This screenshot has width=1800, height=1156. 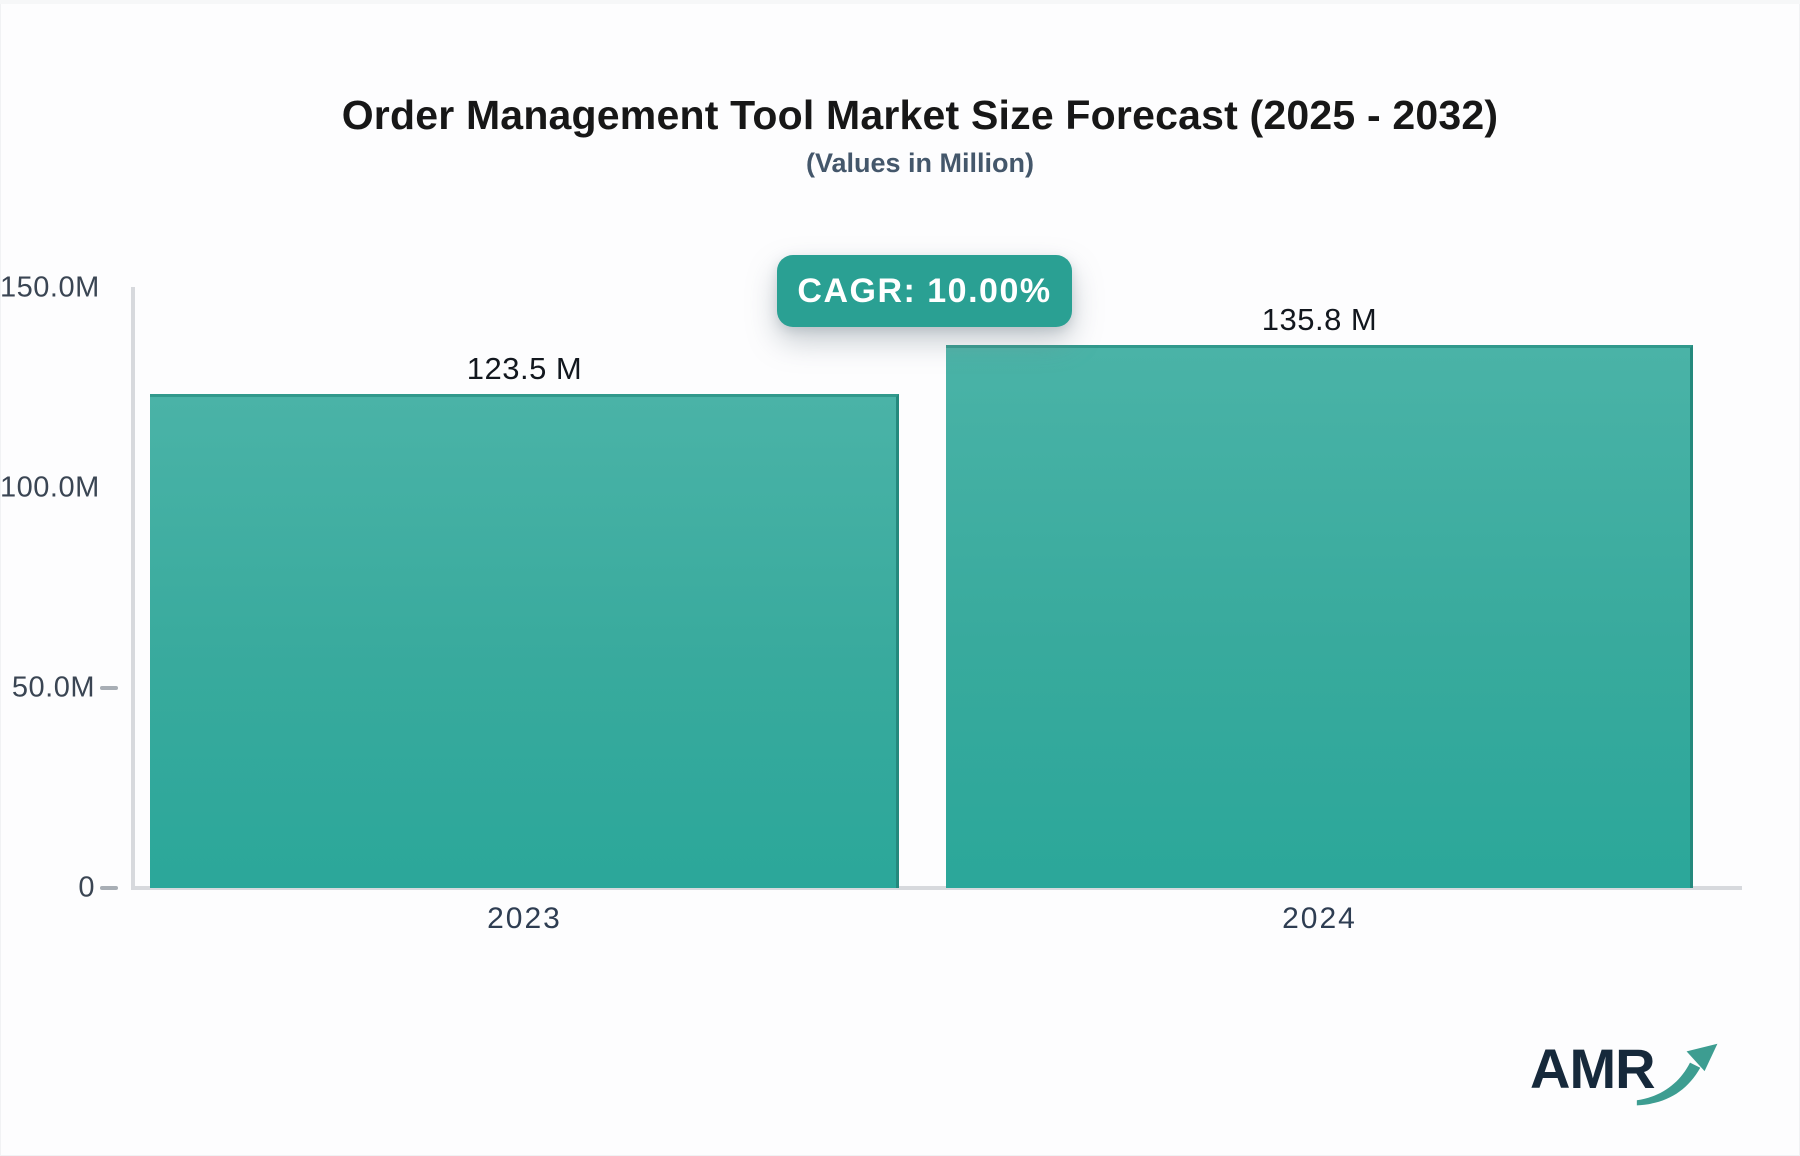 I want to click on y-tick-label: 150.0M, so click(x=50, y=287).